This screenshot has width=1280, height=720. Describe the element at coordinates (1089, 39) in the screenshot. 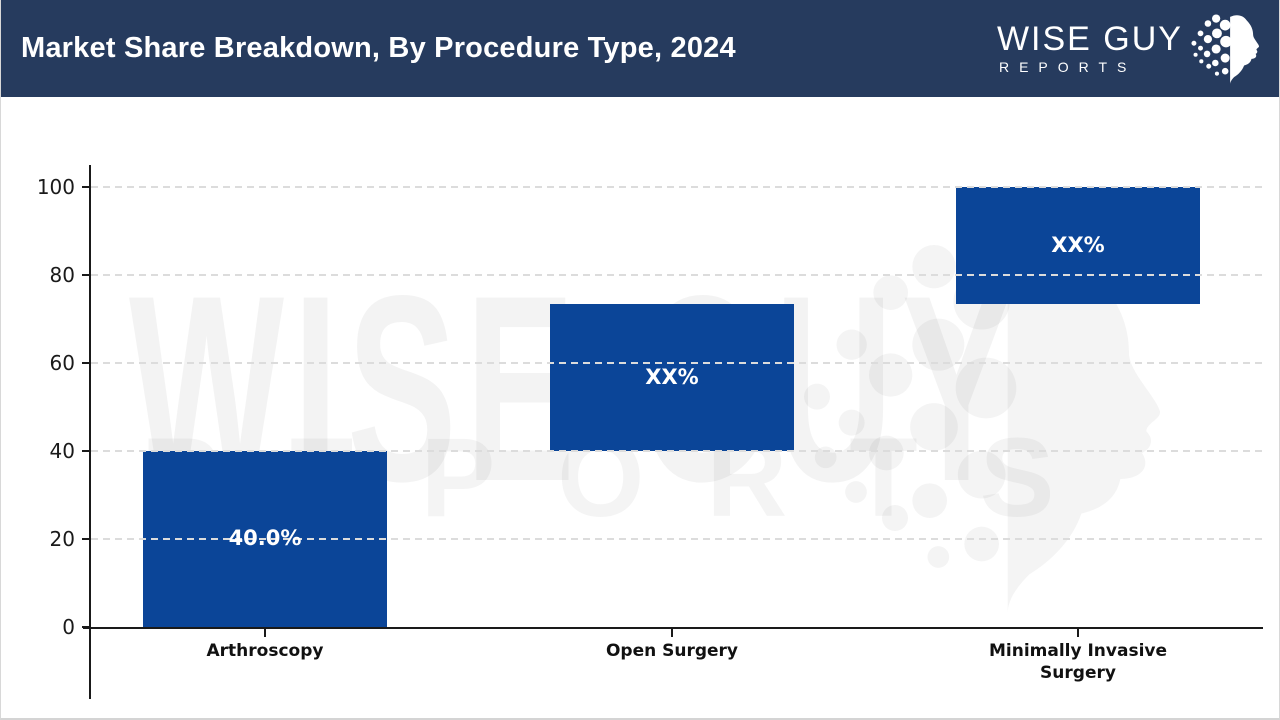

I see `logo-wordmark: WISE GUY` at that location.